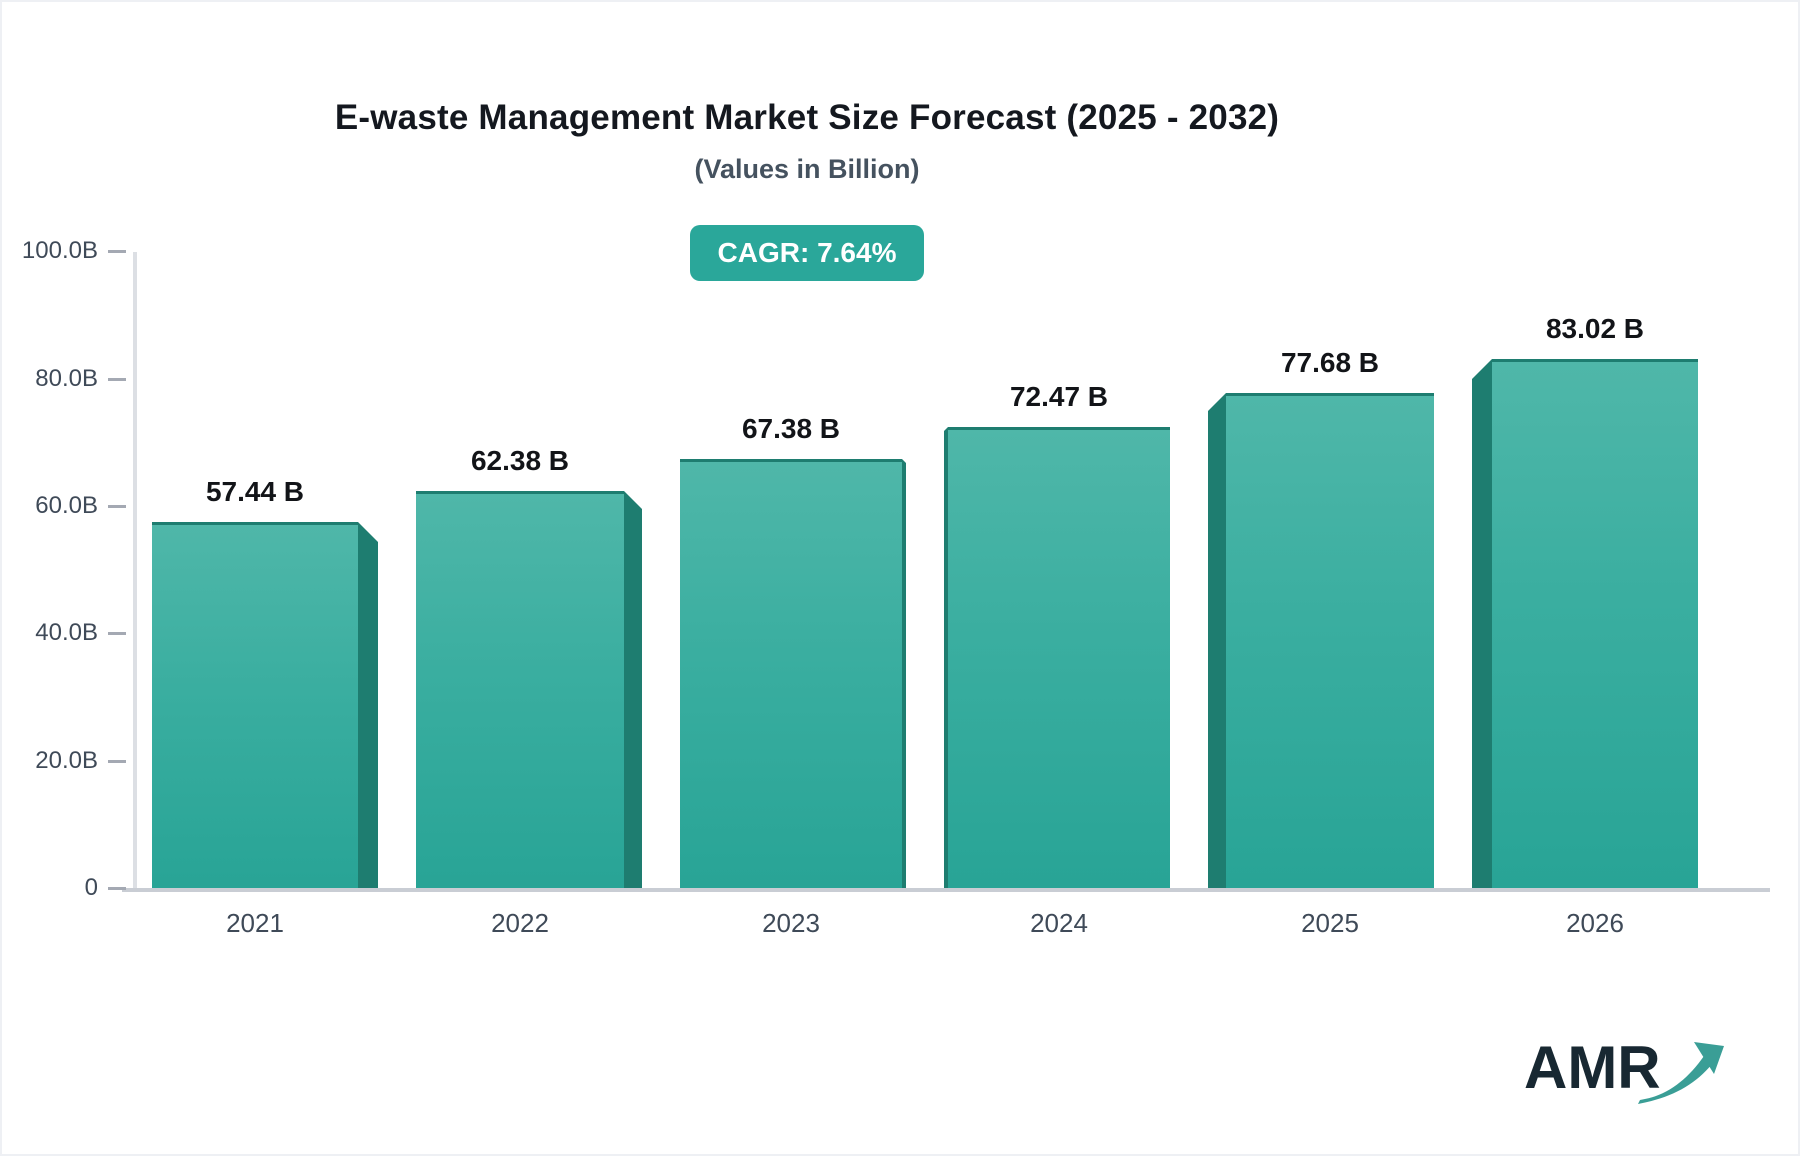  I want to click on x-tick-label-2025: 2025, so click(1330, 923).